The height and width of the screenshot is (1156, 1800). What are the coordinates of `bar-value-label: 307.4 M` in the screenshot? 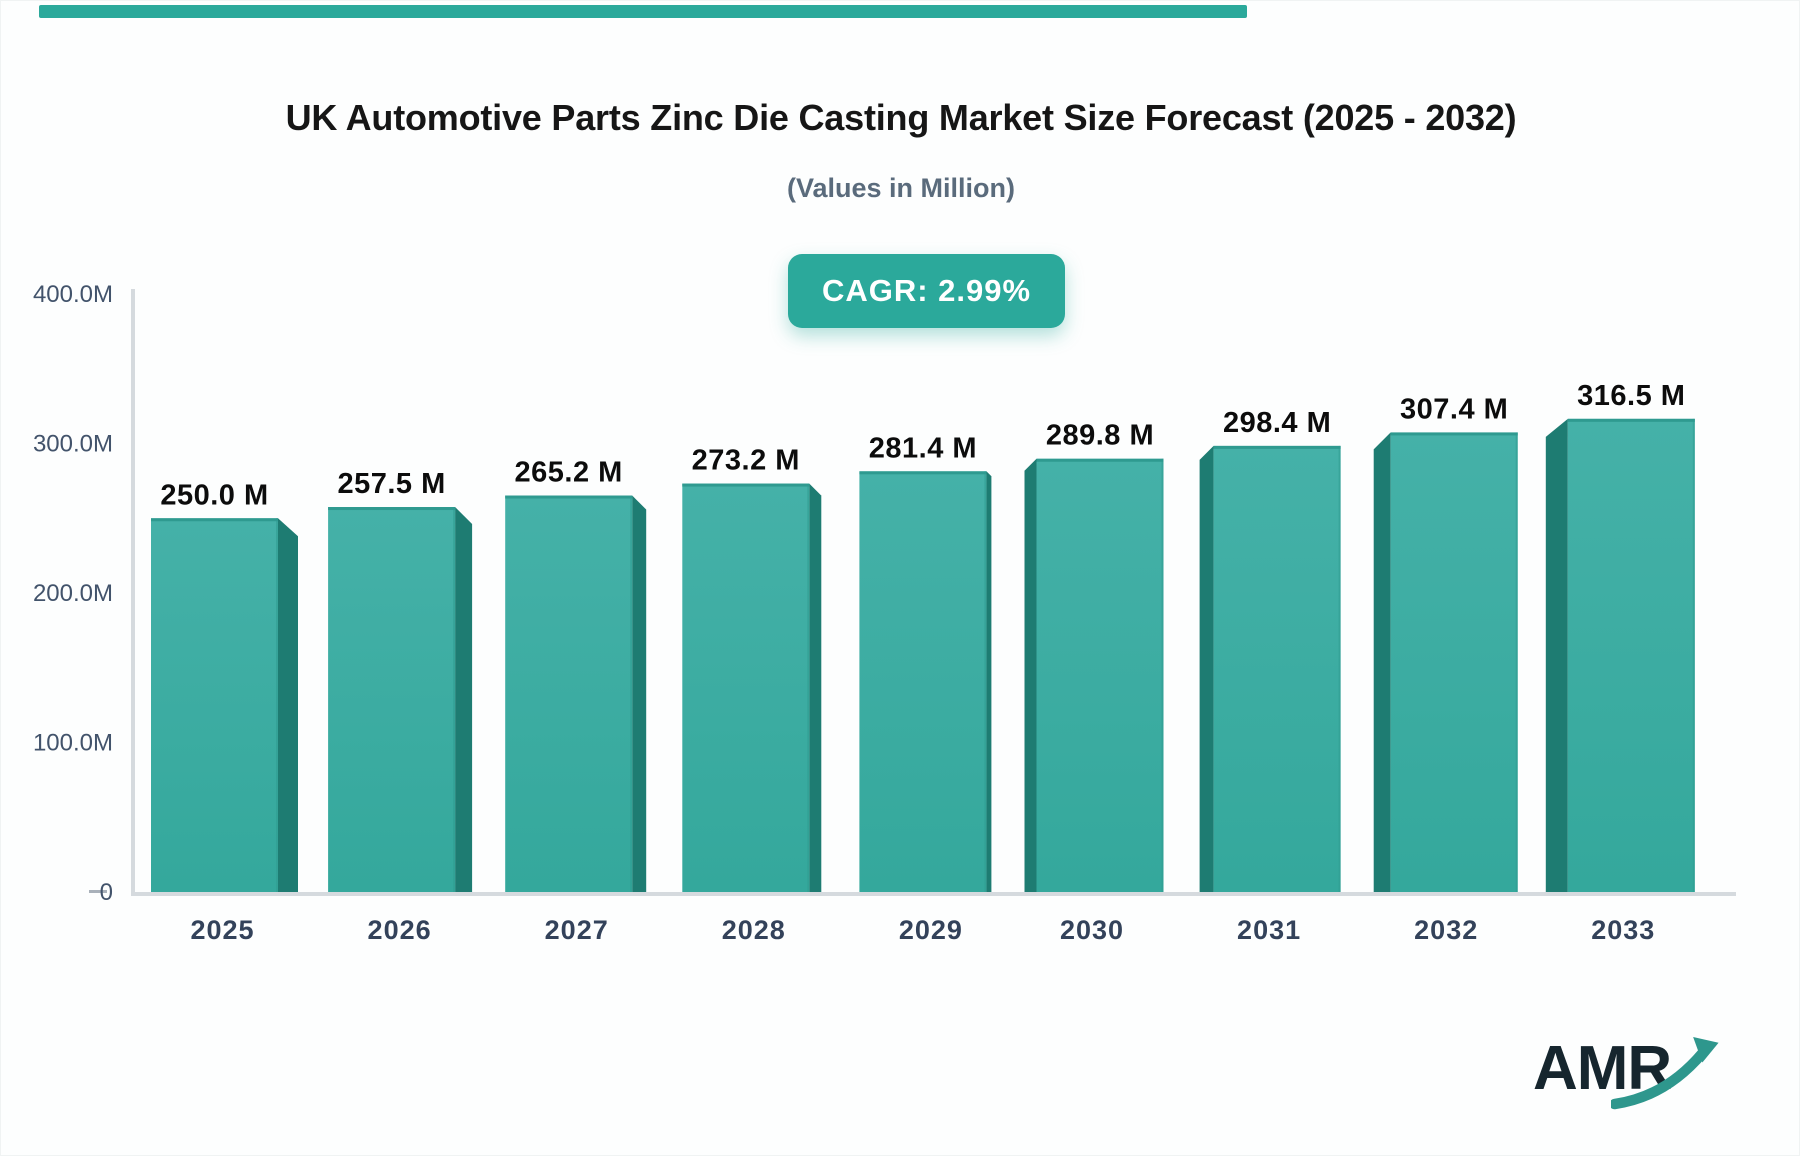 It's located at (1454, 409).